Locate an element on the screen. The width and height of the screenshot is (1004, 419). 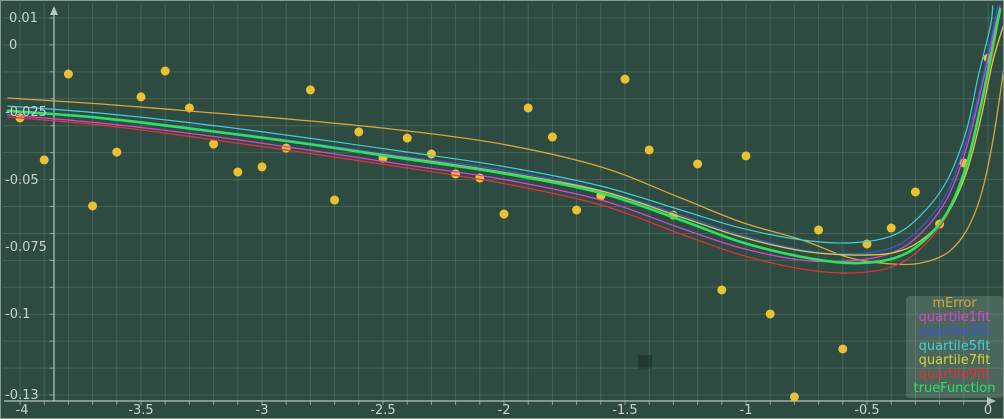
y-axis-tick-label: -0.13 is located at coordinates (22, 395).